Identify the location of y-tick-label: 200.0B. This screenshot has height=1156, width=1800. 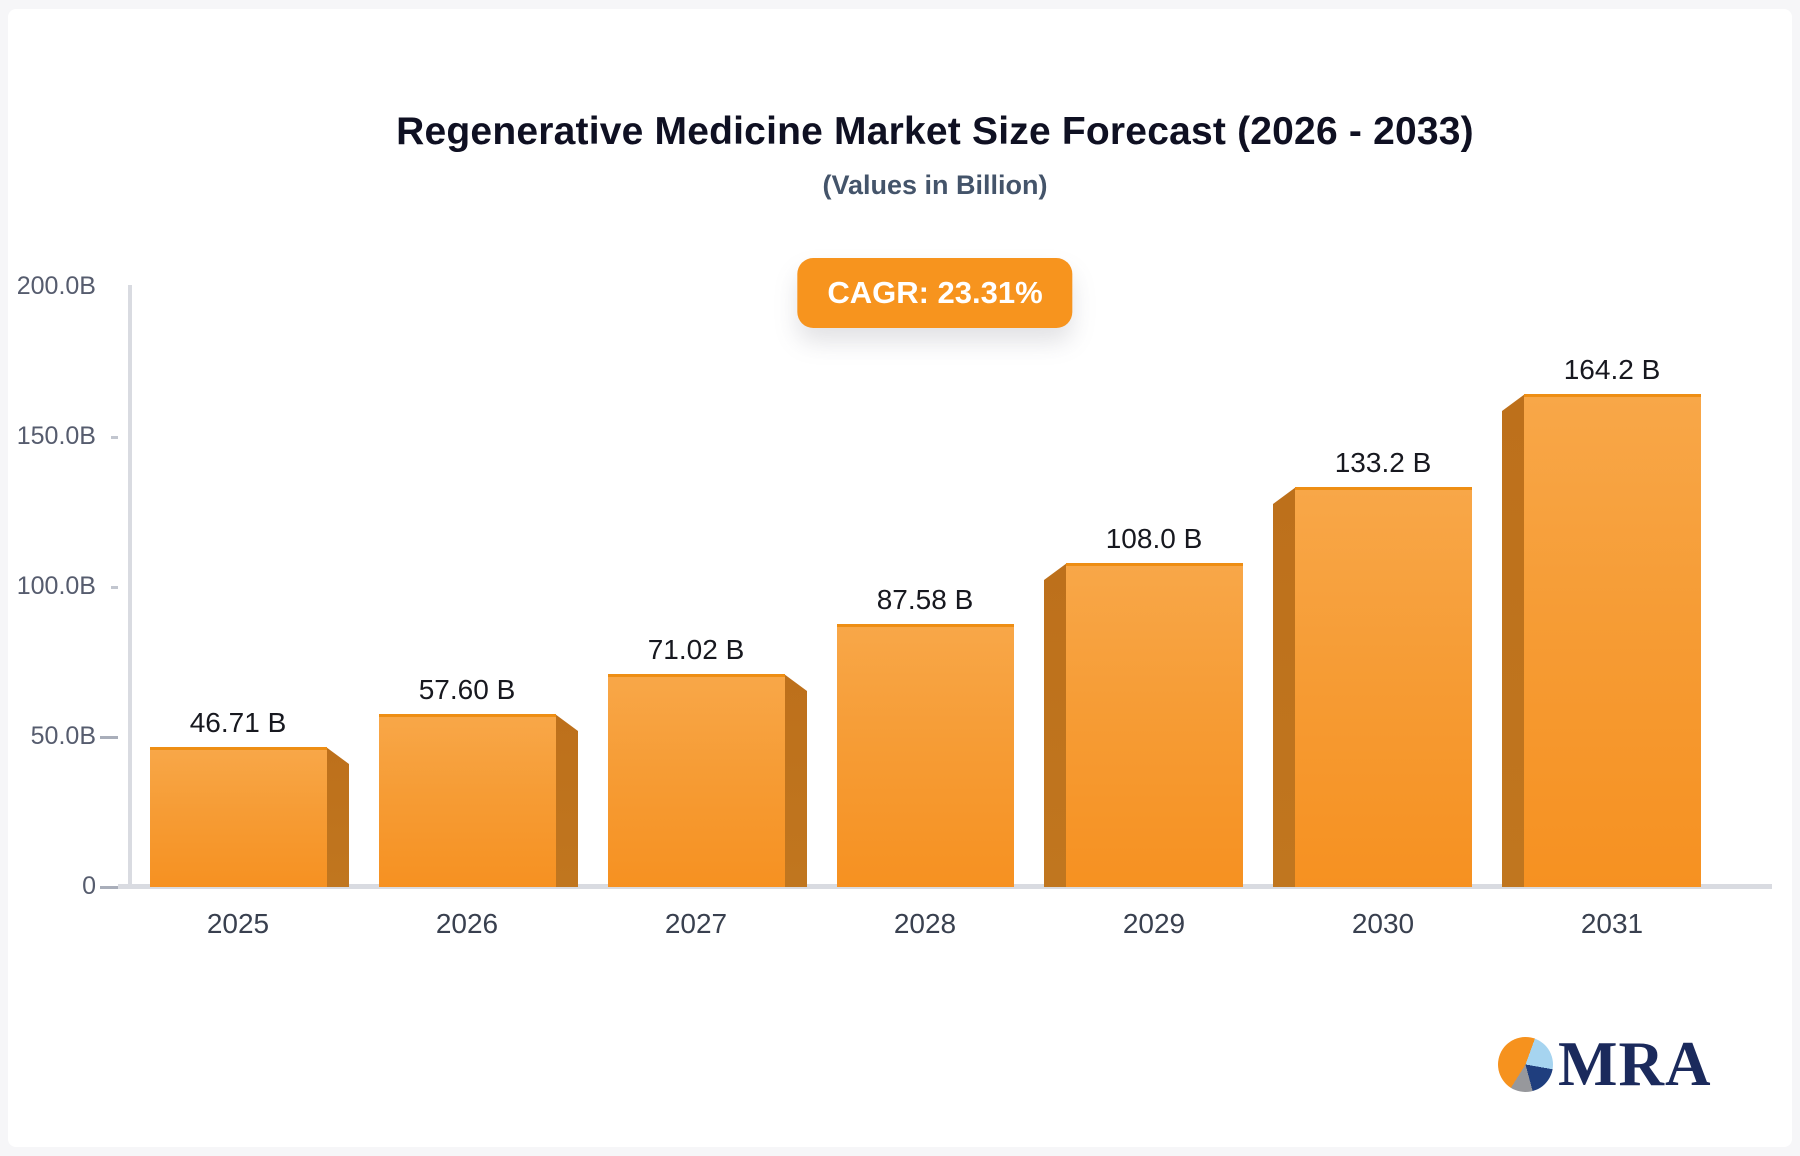
(56, 286).